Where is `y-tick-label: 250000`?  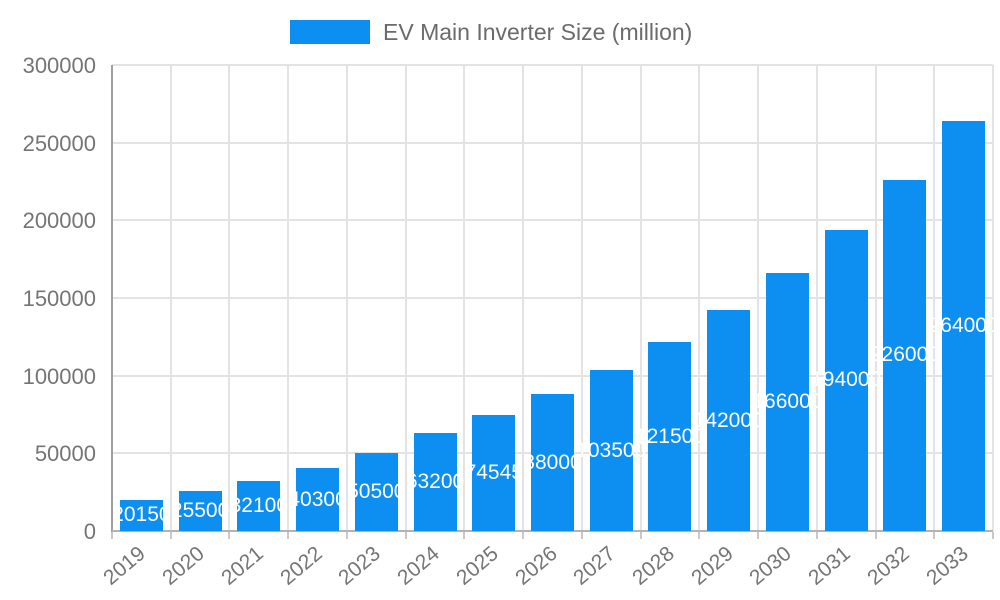 y-tick-label: 250000 is located at coordinates (59, 143).